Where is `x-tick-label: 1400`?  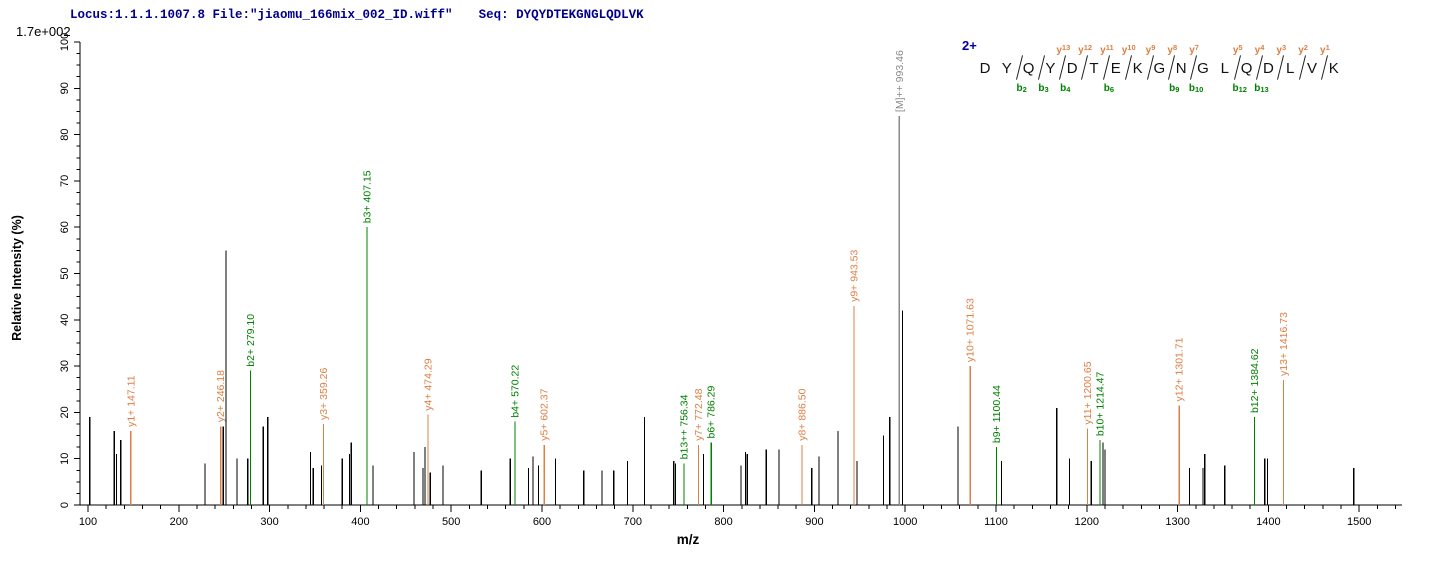 x-tick-label: 1400 is located at coordinates (1268, 522).